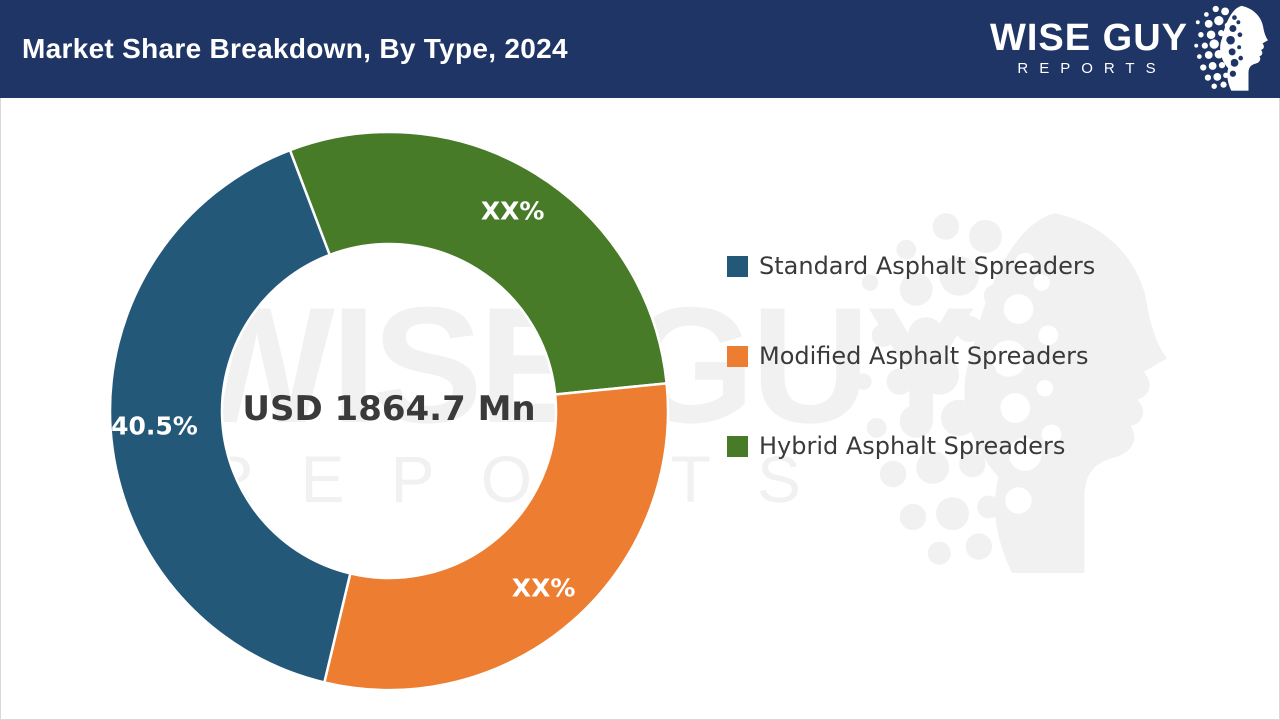  I want to click on legend-label-standard: Standard Asphalt Spreaders, so click(927, 266).